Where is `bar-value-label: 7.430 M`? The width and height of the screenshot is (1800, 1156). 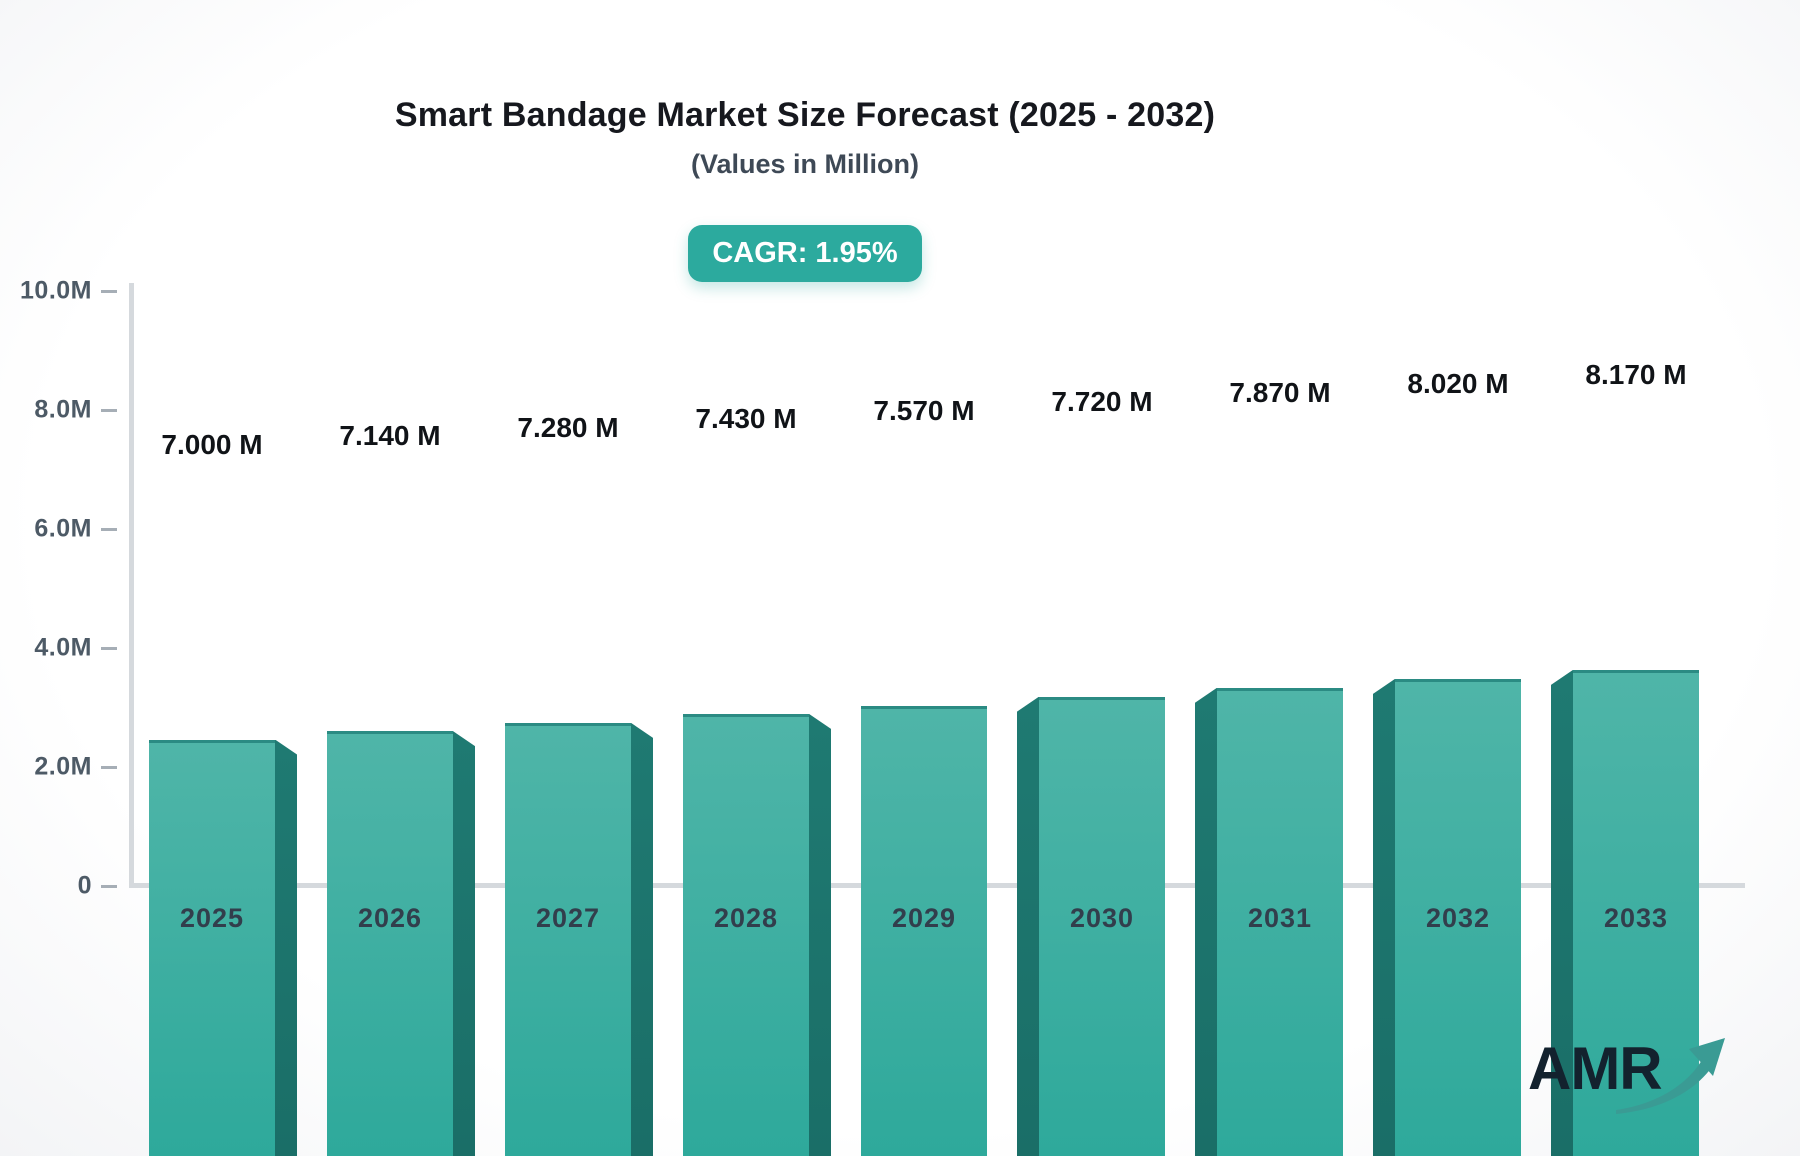 bar-value-label: 7.430 M is located at coordinates (746, 418).